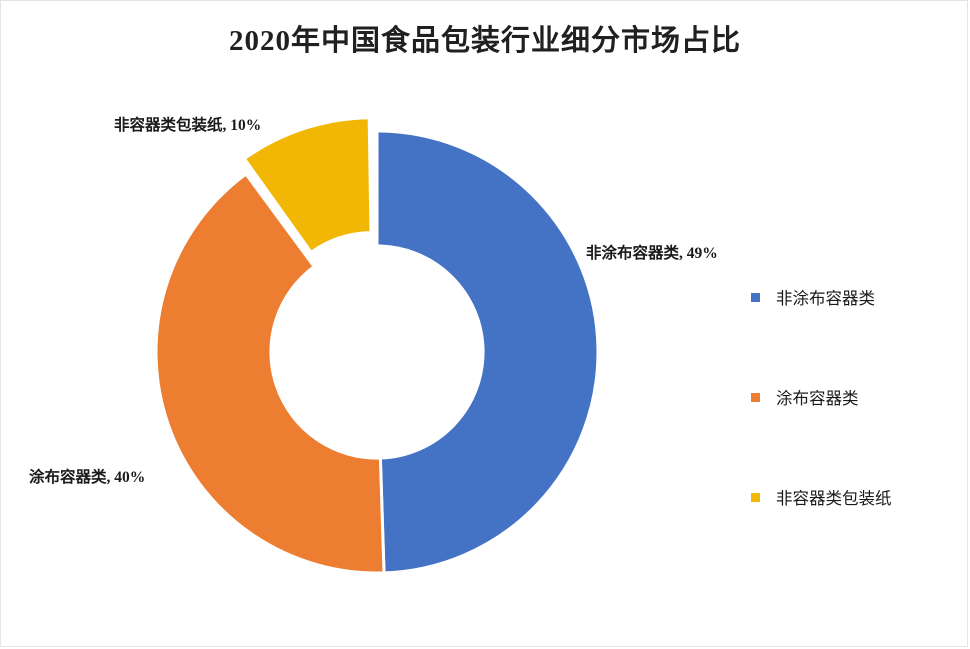 The height and width of the screenshot is (649, 970). I want to click on pie-slice-非容器类包装纸, so click(307, 185).